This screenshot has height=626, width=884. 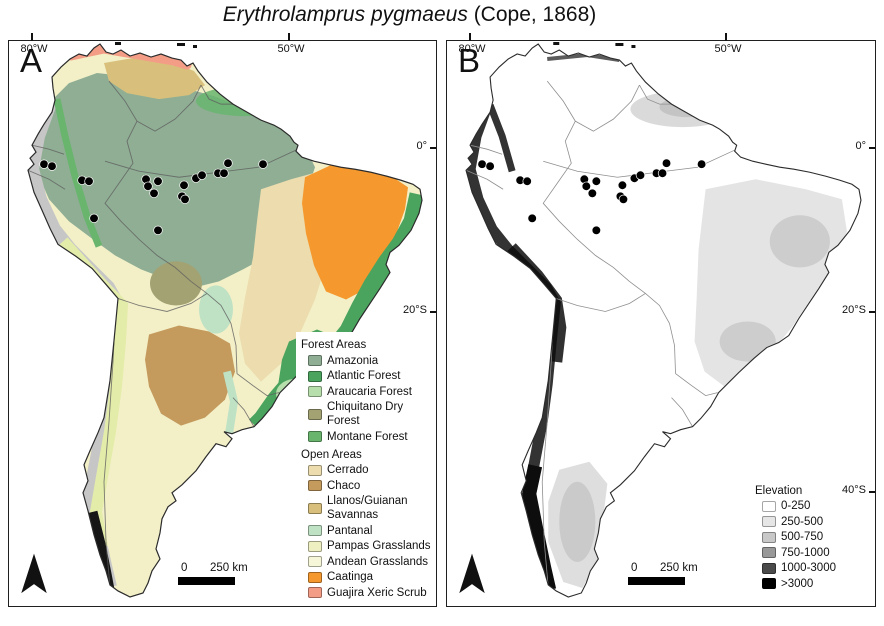 I want to click on caribbean-islands-b, so click(x=594, y=45).